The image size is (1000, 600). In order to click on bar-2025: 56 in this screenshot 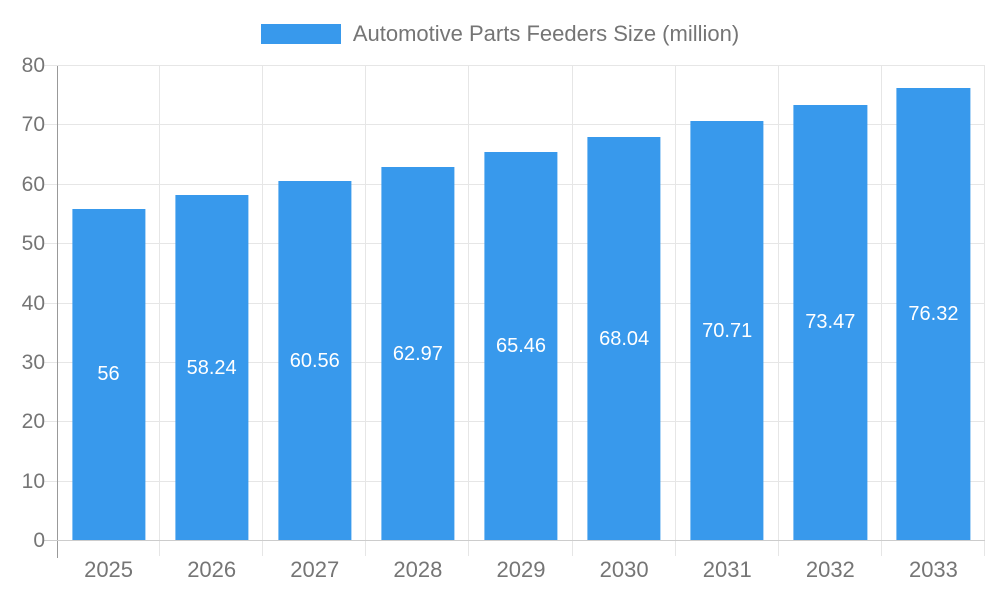, I will do `click(108, 374)`.